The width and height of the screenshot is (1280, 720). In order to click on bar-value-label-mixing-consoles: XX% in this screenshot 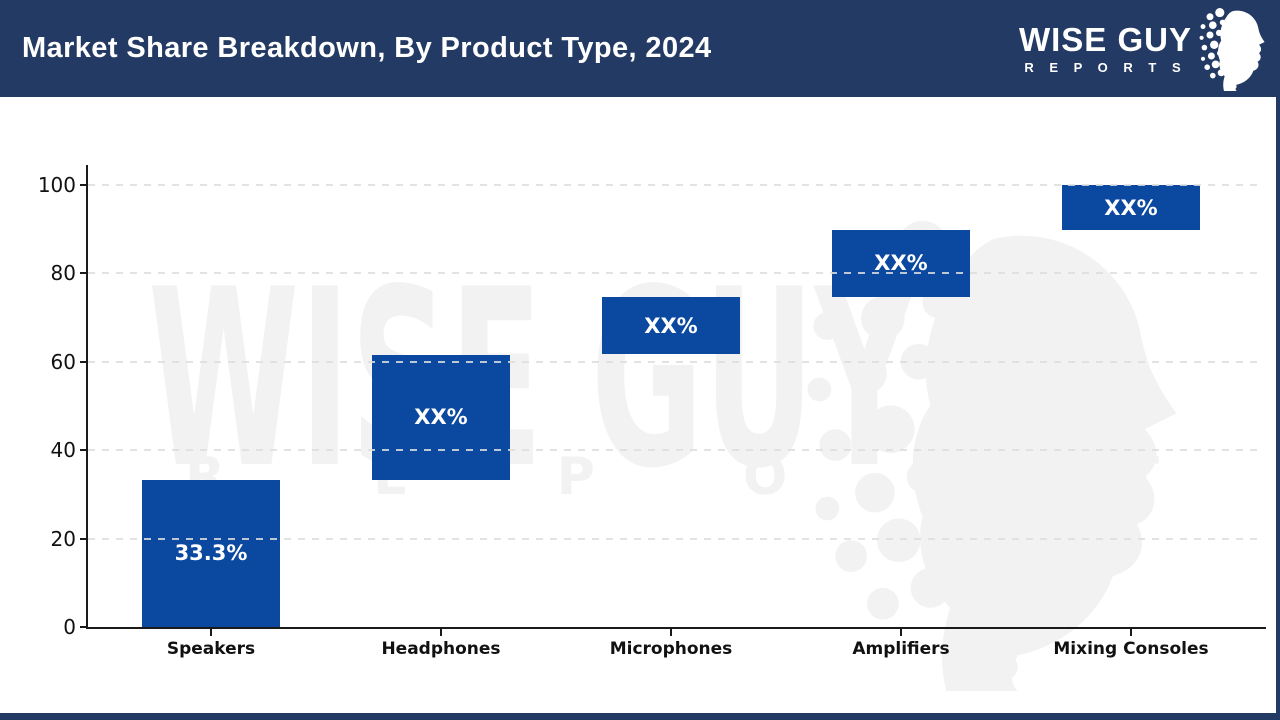, I will do `click(1131, 207)`.